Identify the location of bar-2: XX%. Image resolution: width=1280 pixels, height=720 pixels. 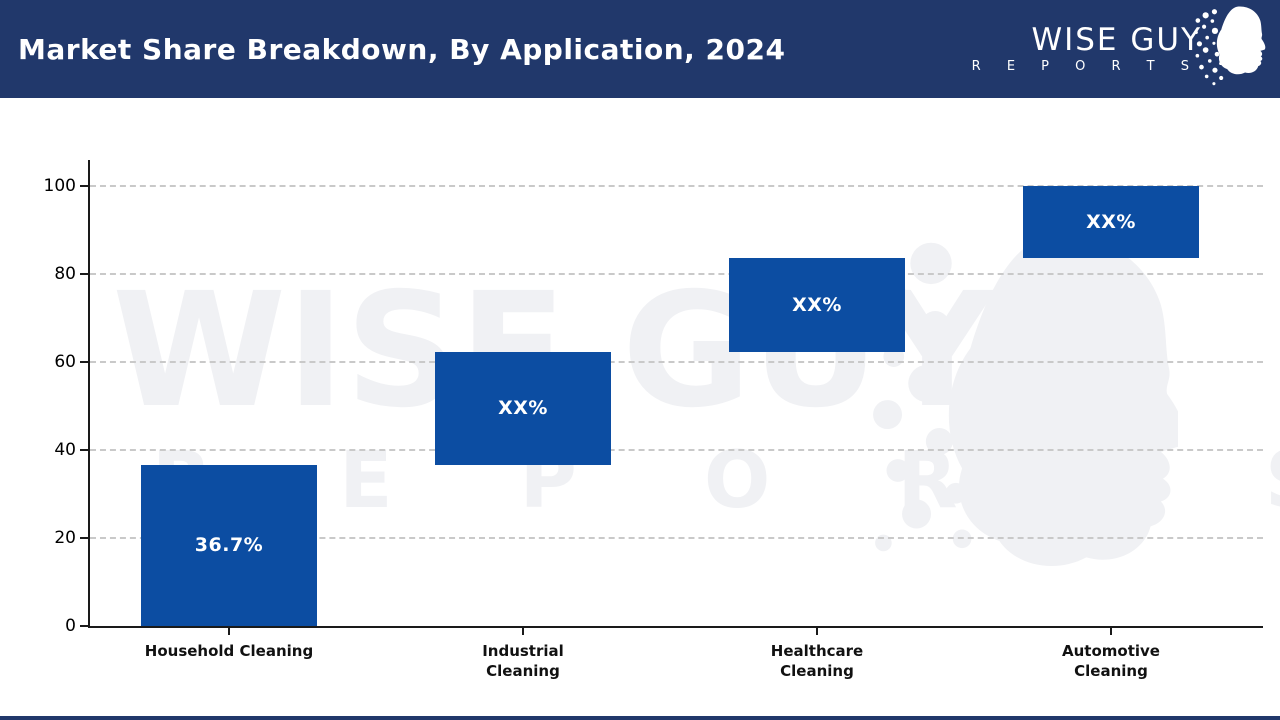
(523, 408).